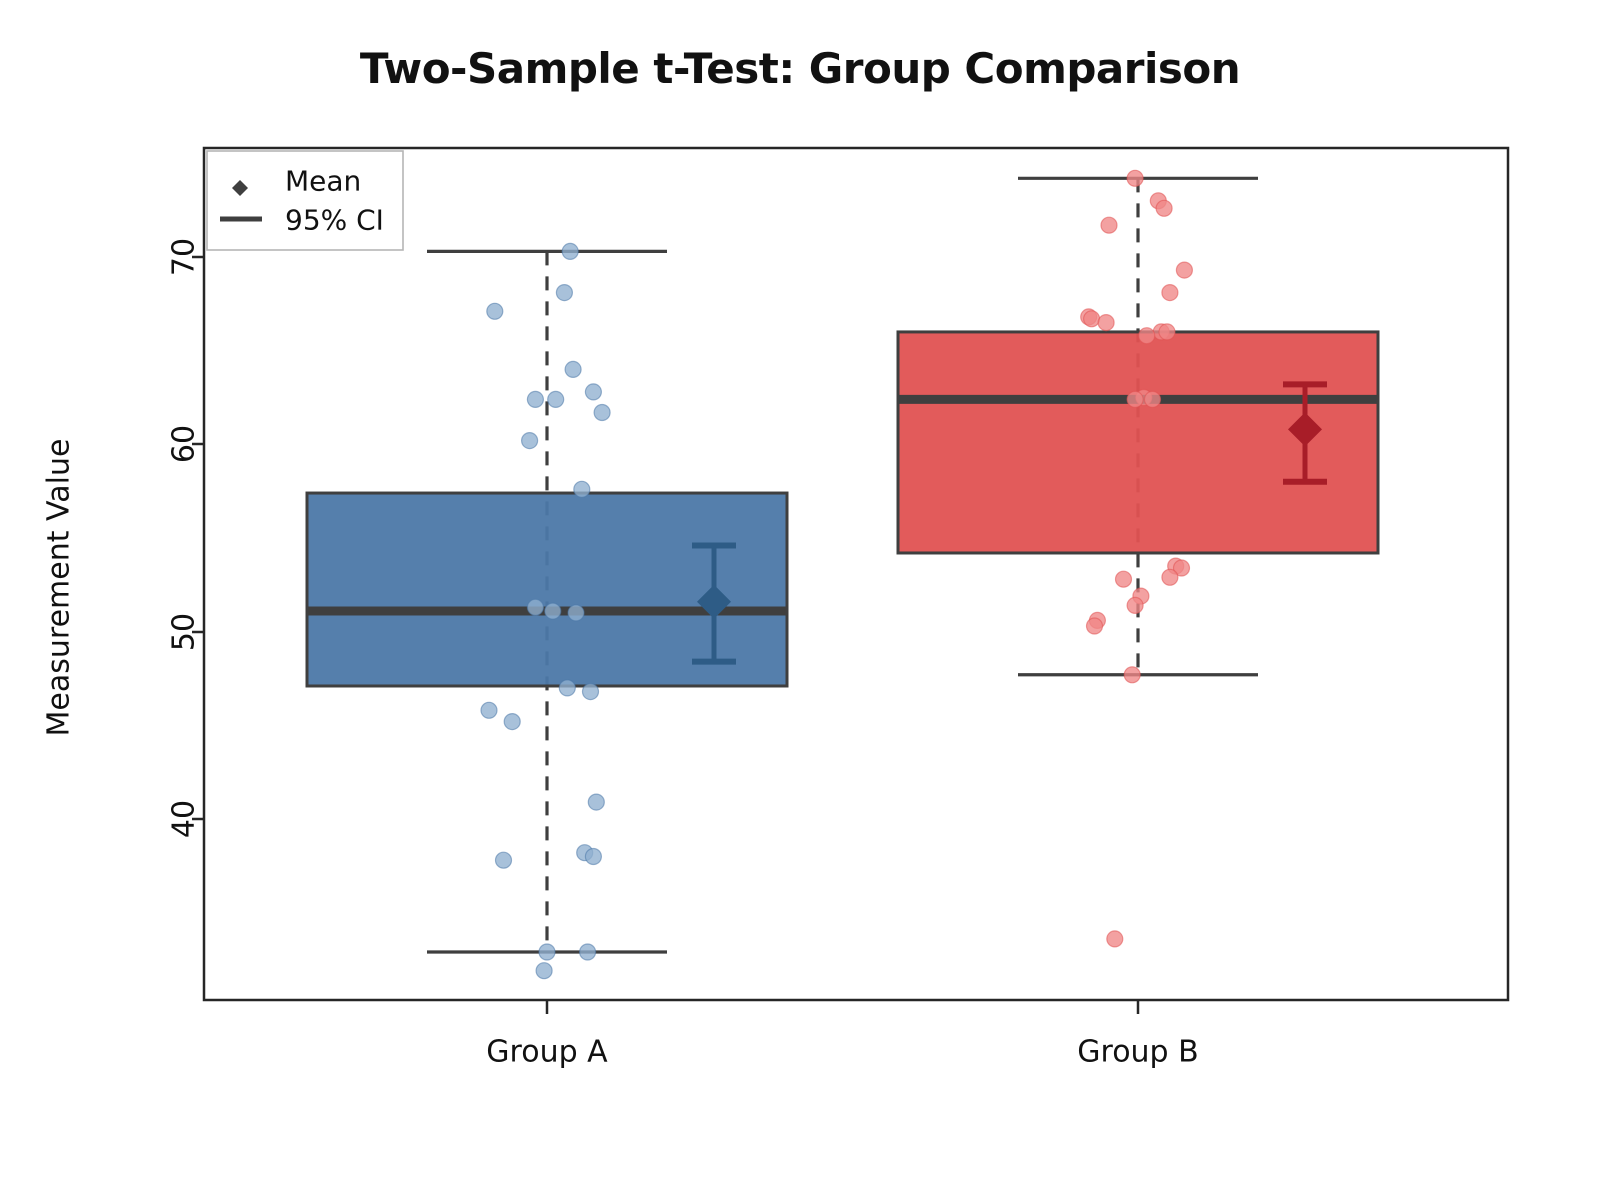  What do you see at coordinates (334, 220) in the screenshot?
I see `legend-label-ci: 95% CI` at bounding box center [334, 220].